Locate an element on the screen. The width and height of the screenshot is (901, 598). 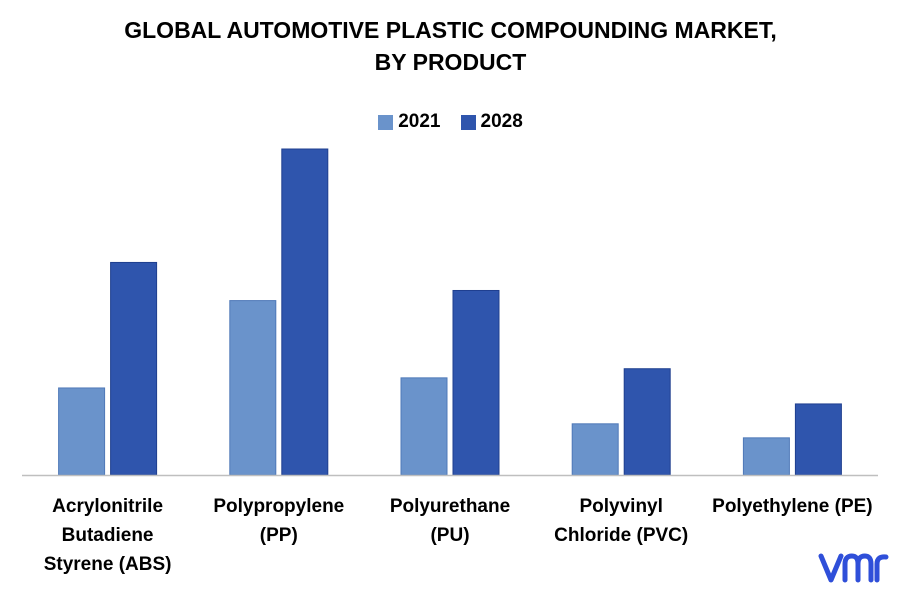
legend-item-2028: 2028 is located at coordinates (491, 122).